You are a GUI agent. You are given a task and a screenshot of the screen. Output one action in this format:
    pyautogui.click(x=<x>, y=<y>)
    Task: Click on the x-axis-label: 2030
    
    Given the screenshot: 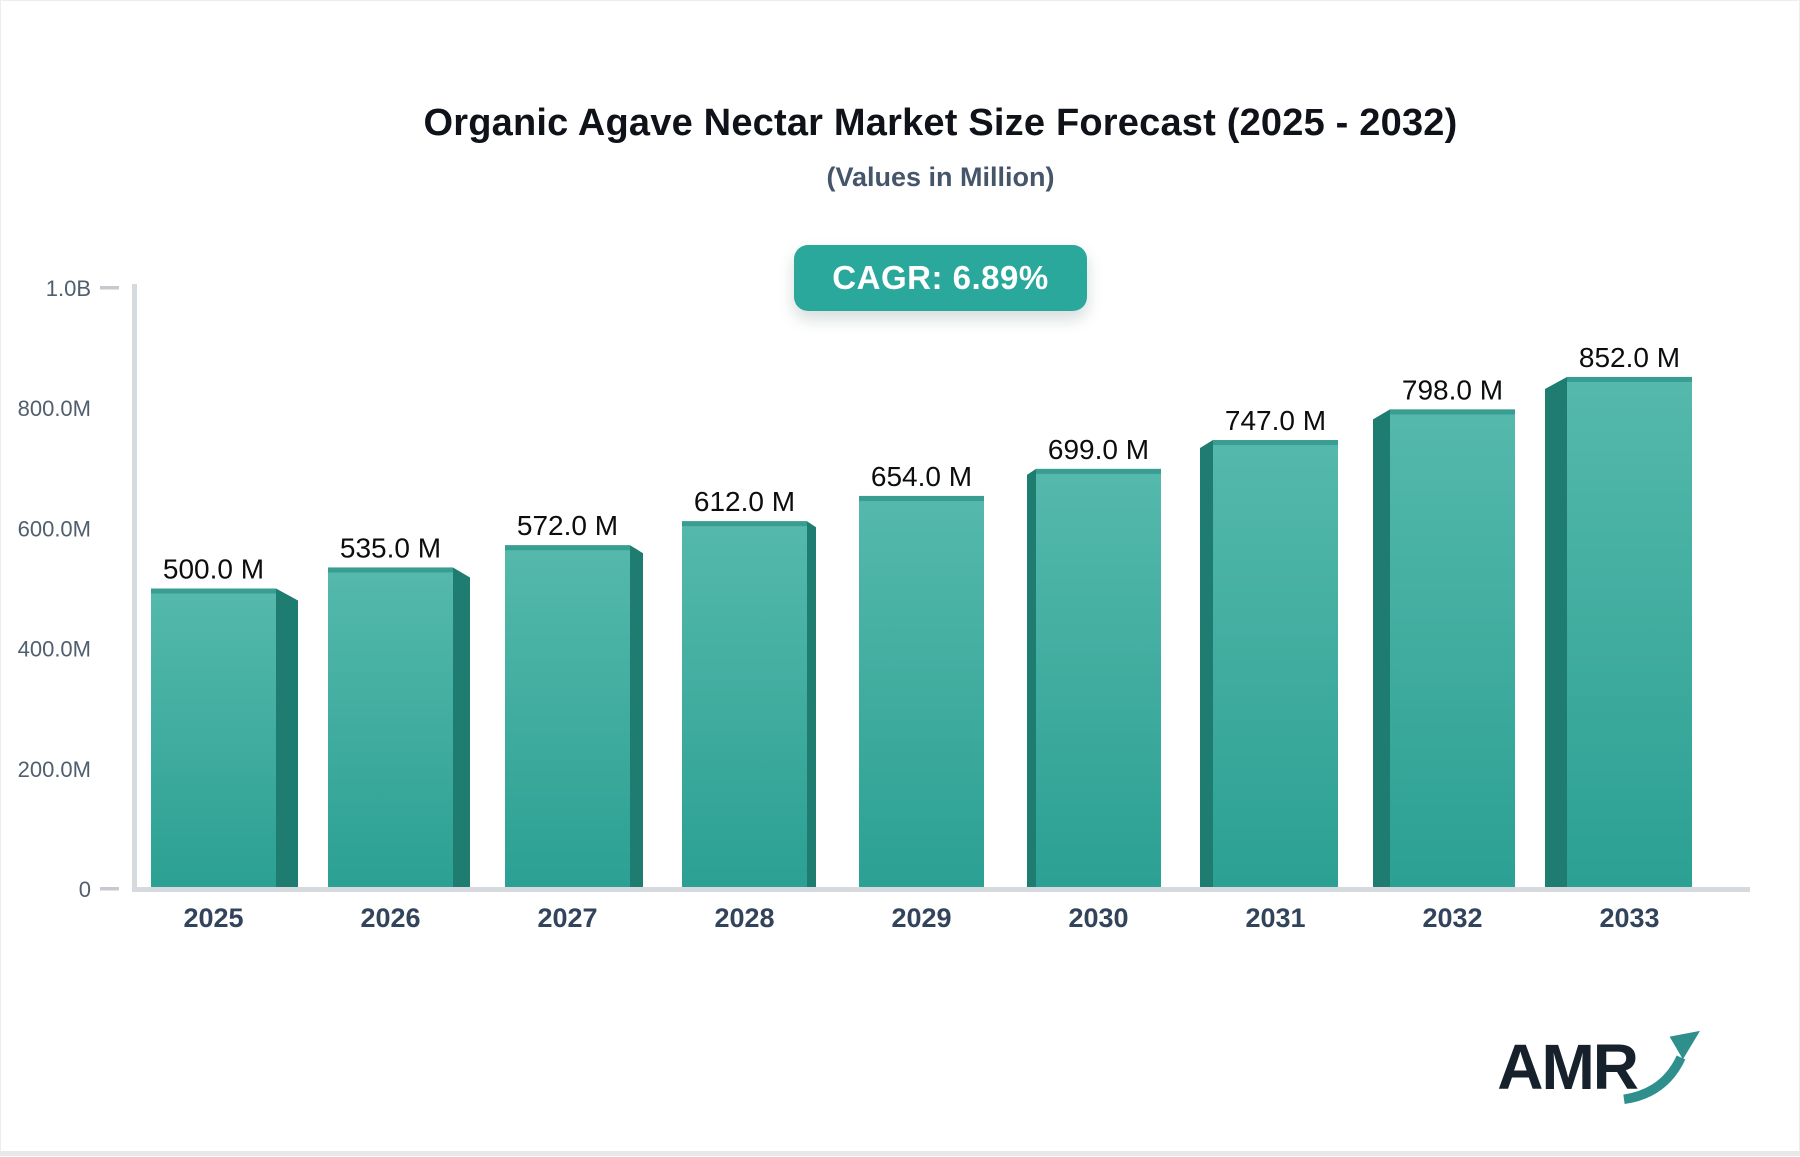 What is the action you would take?
    pyautogui.click(x=1098, y=918)
    